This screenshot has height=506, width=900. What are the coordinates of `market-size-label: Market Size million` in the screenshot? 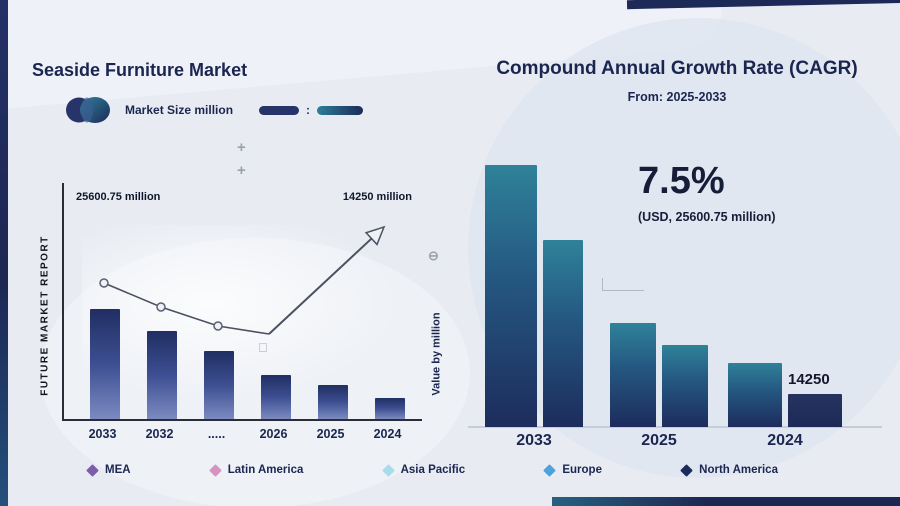 It's located at (179, 110).